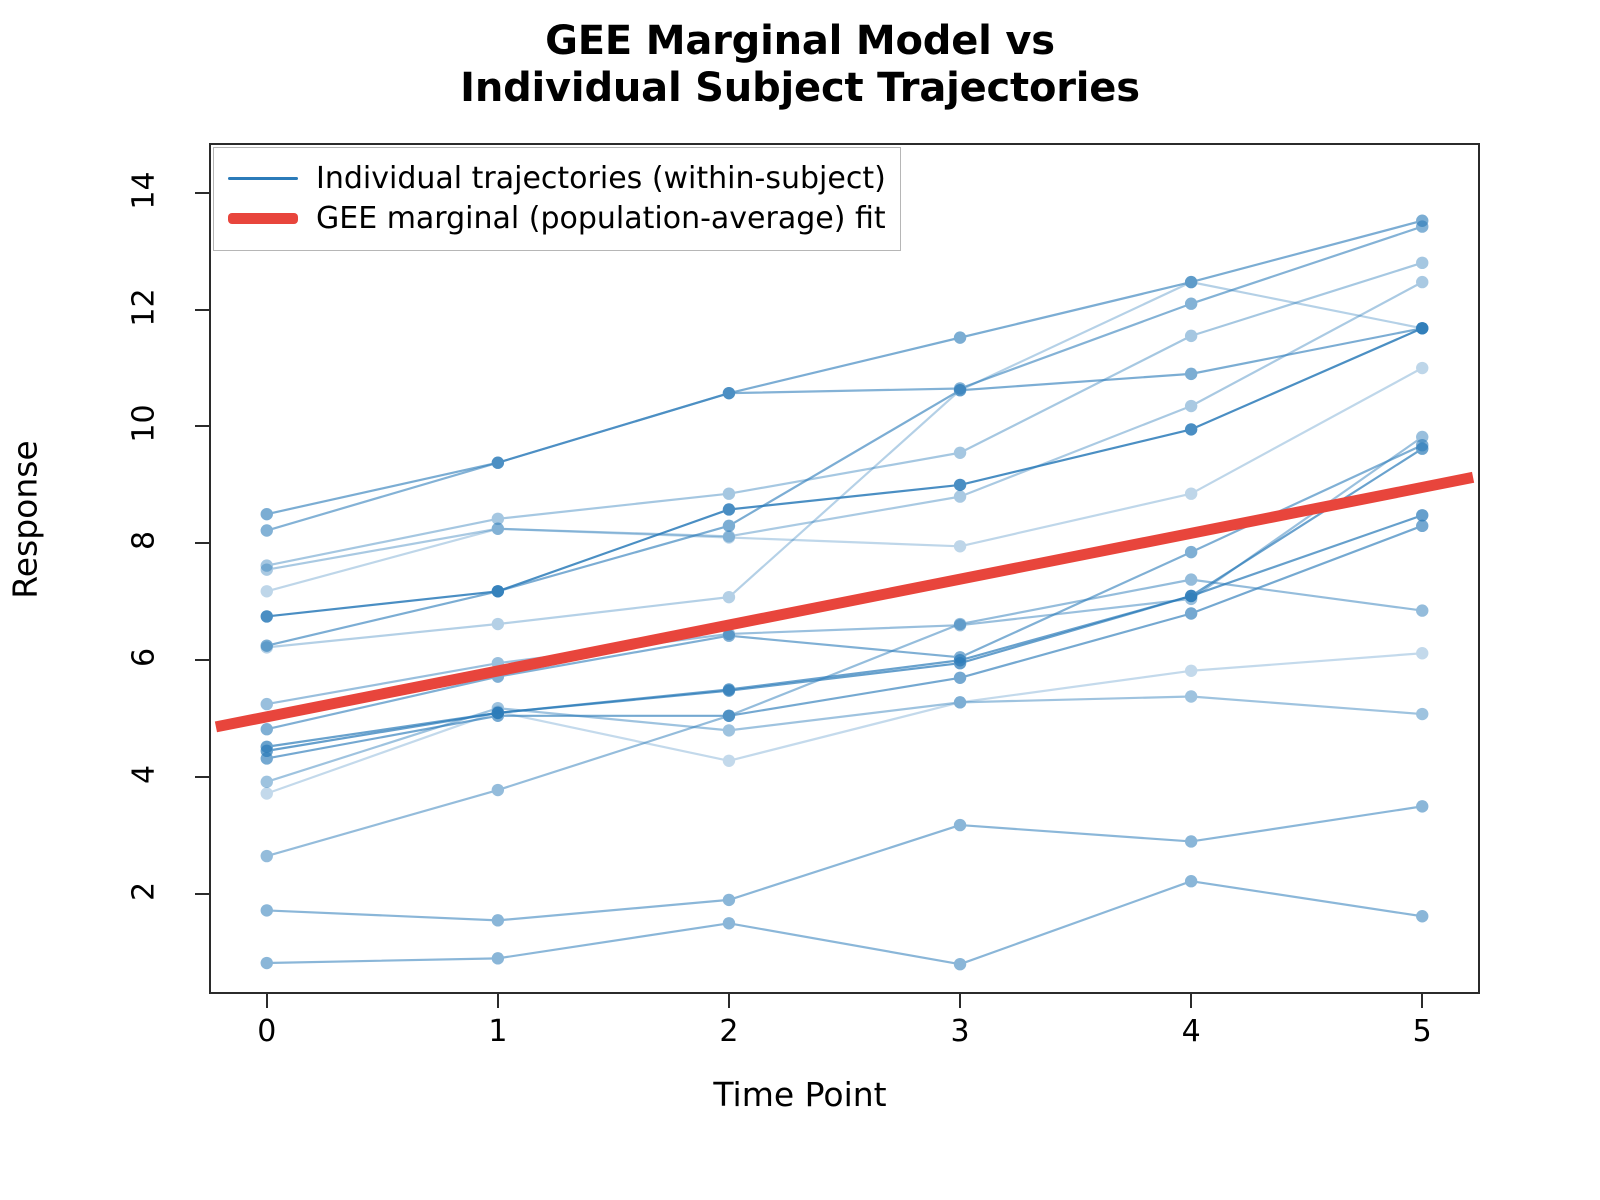  I want to click on y-tick-label: 12, so click(144, 307).